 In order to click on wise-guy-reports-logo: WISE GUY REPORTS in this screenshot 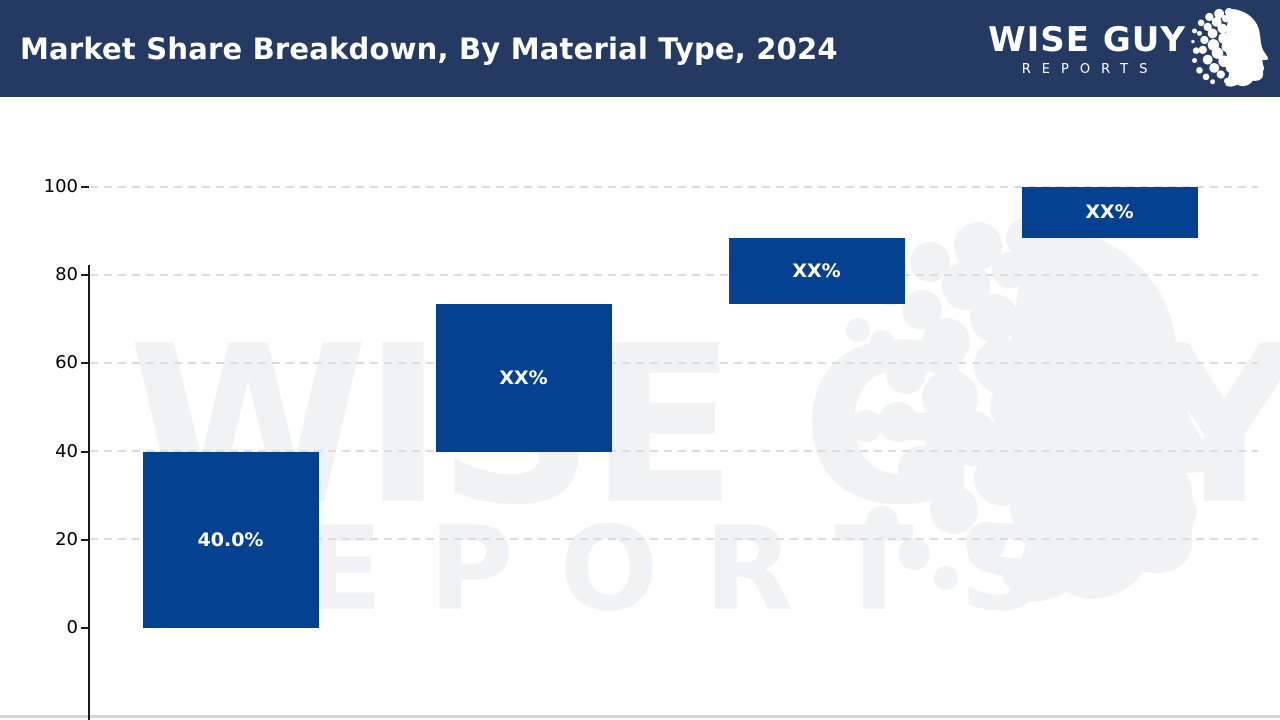, I will do `click(1129, 49)`.